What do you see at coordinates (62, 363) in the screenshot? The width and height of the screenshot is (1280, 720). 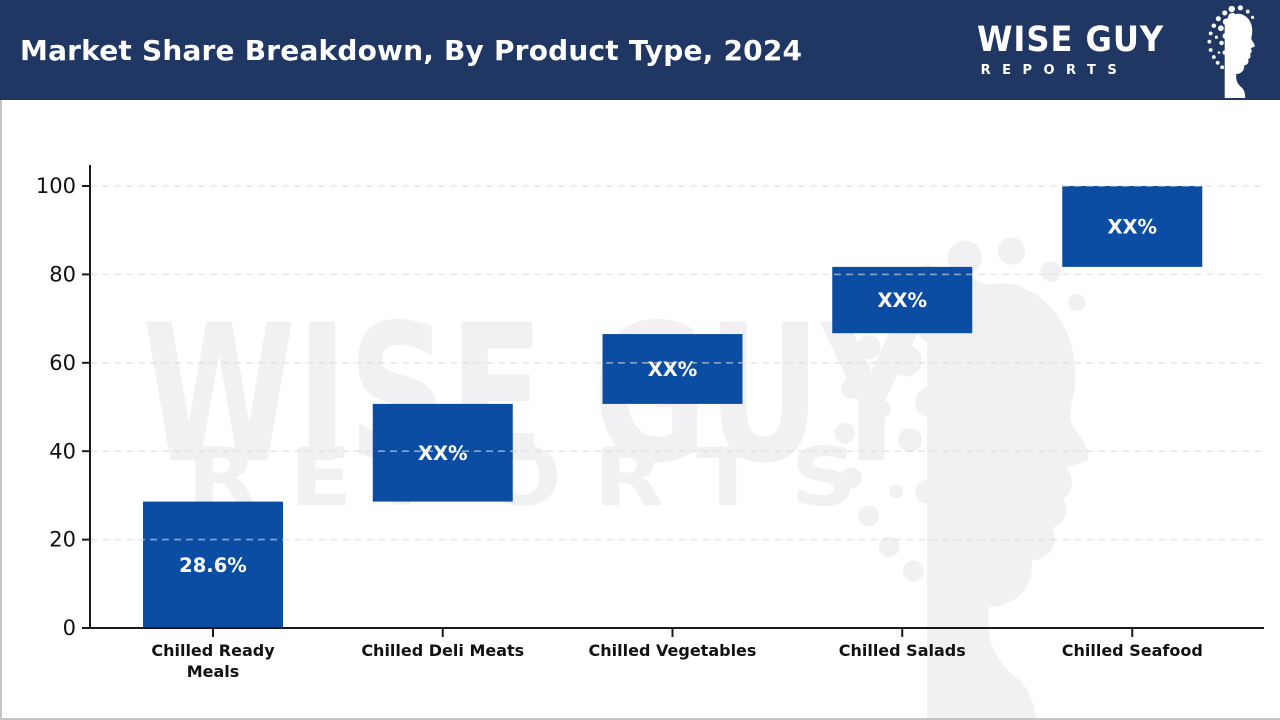 I see `y-tick-label-60: 60` at bounding box center [62, 363].